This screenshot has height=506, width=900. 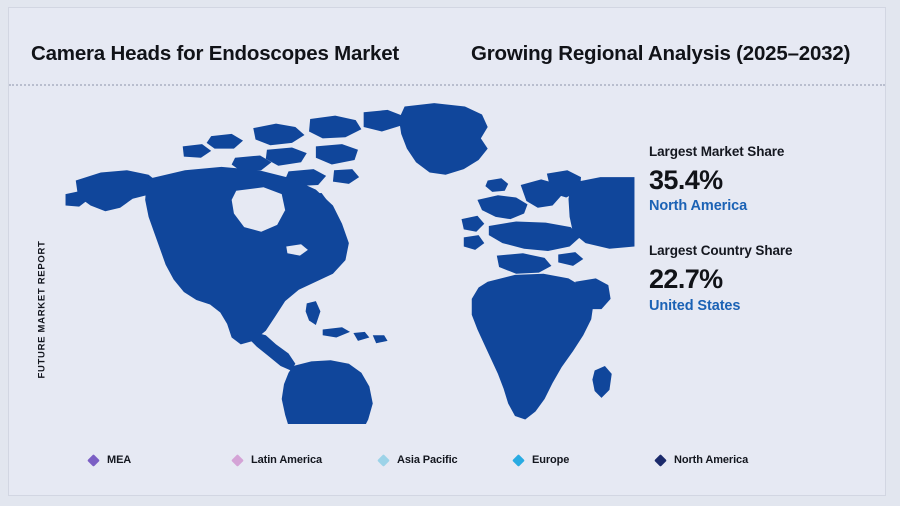 What do you see at coordinates (695, 305) in the screenshot?
I see `stat-region: United States` at bounding box center [695, 305].